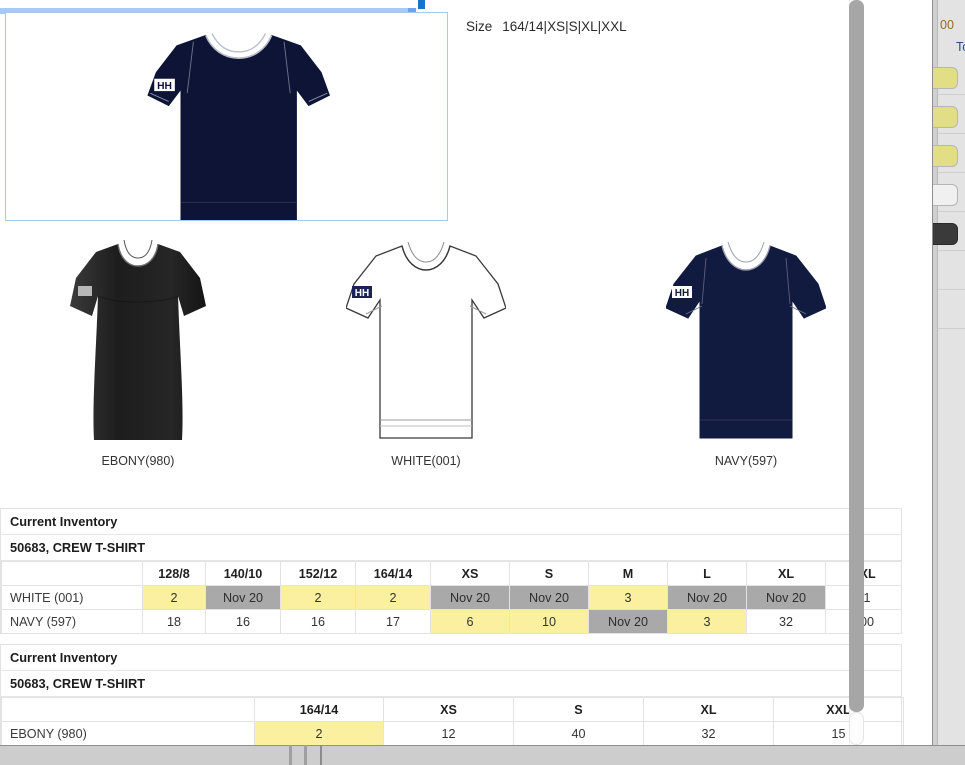  What do you see at coordinates (243, 573) in the screenshot?
I see `col-header-140-10: 140/10` at bounding box center [243, 573].